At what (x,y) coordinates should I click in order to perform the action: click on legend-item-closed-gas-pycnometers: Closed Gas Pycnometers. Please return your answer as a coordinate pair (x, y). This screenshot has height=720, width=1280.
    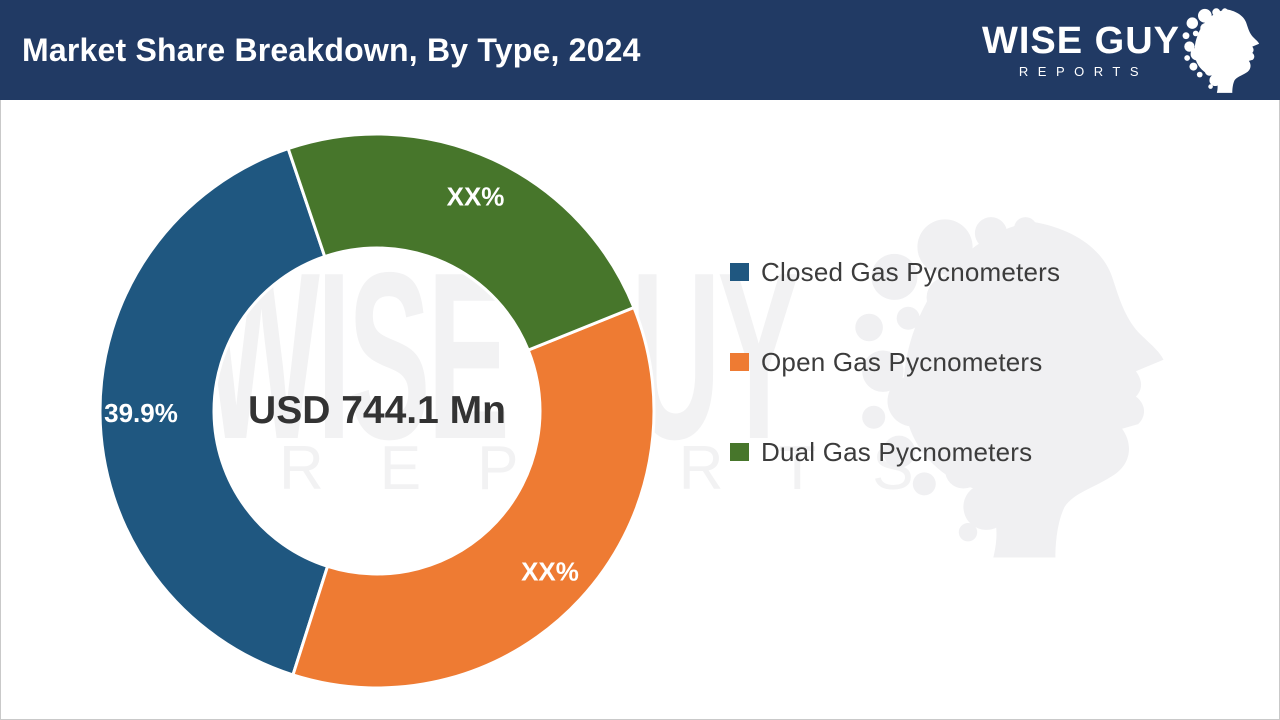
    Looking at the image, I should click on (895, 272).